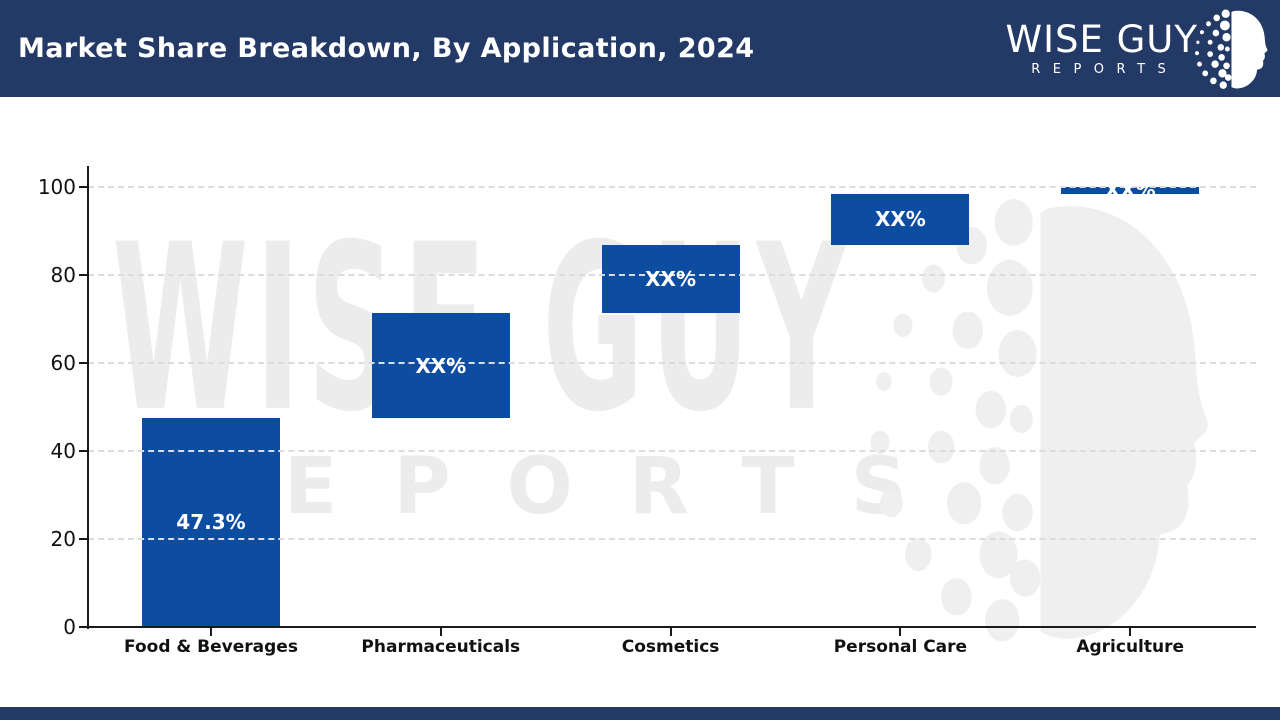 The width and height of the screenshot is (1280, 720). Describe the element at coordinates (211, 647) in the screenshot. I see `x-tick-label: Food & Beverages` at that location.